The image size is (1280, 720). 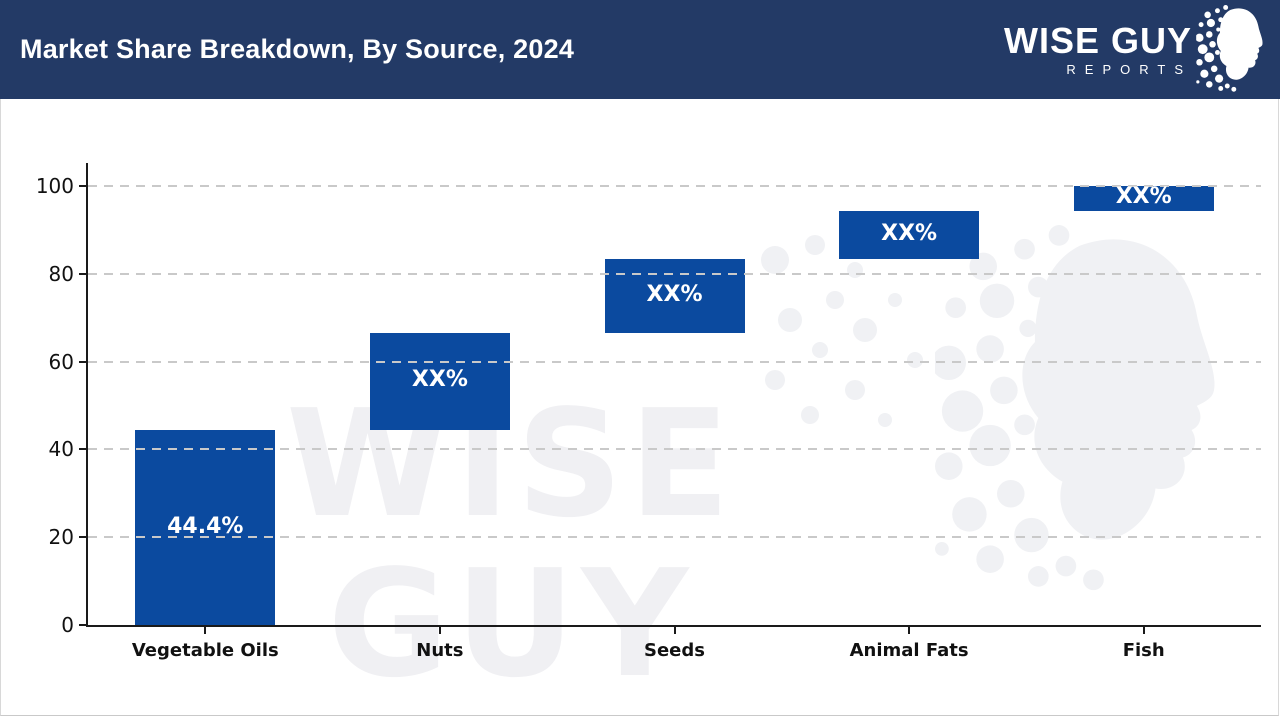 I want to click on category-label: Seeds, so click(x=674, y=650).